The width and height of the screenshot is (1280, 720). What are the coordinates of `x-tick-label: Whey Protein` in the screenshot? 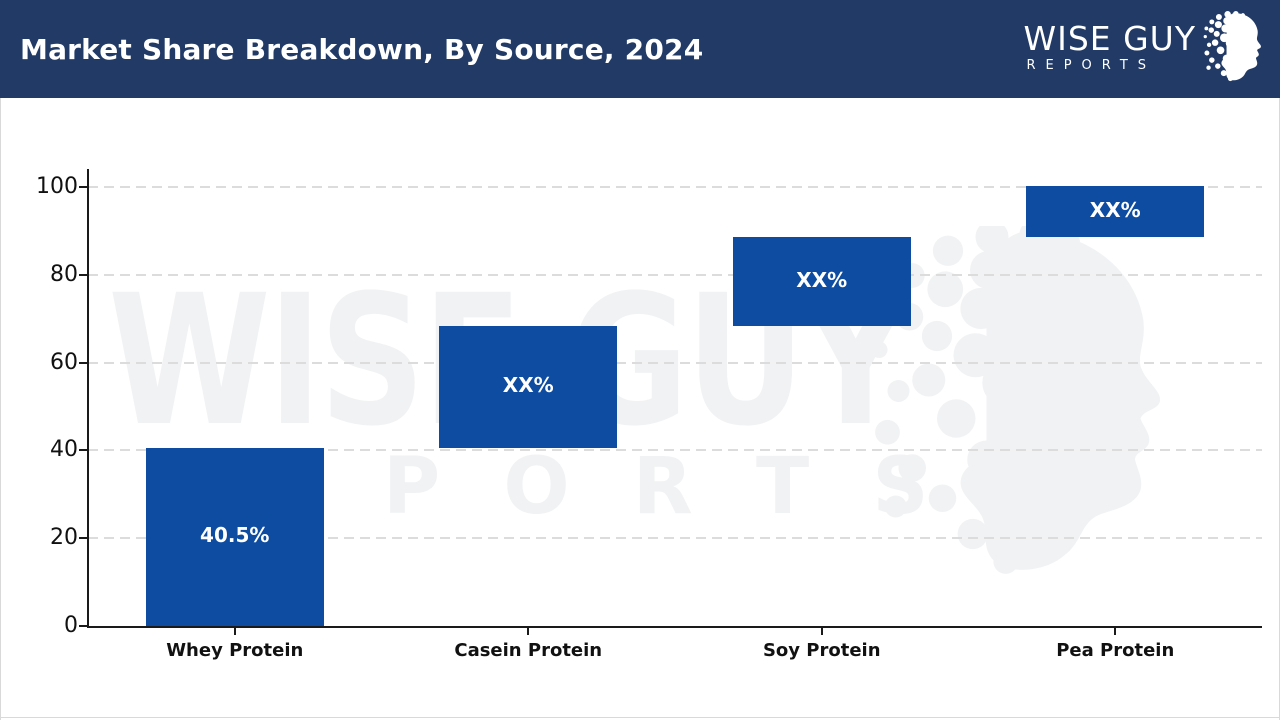 It's located at (235, 650).